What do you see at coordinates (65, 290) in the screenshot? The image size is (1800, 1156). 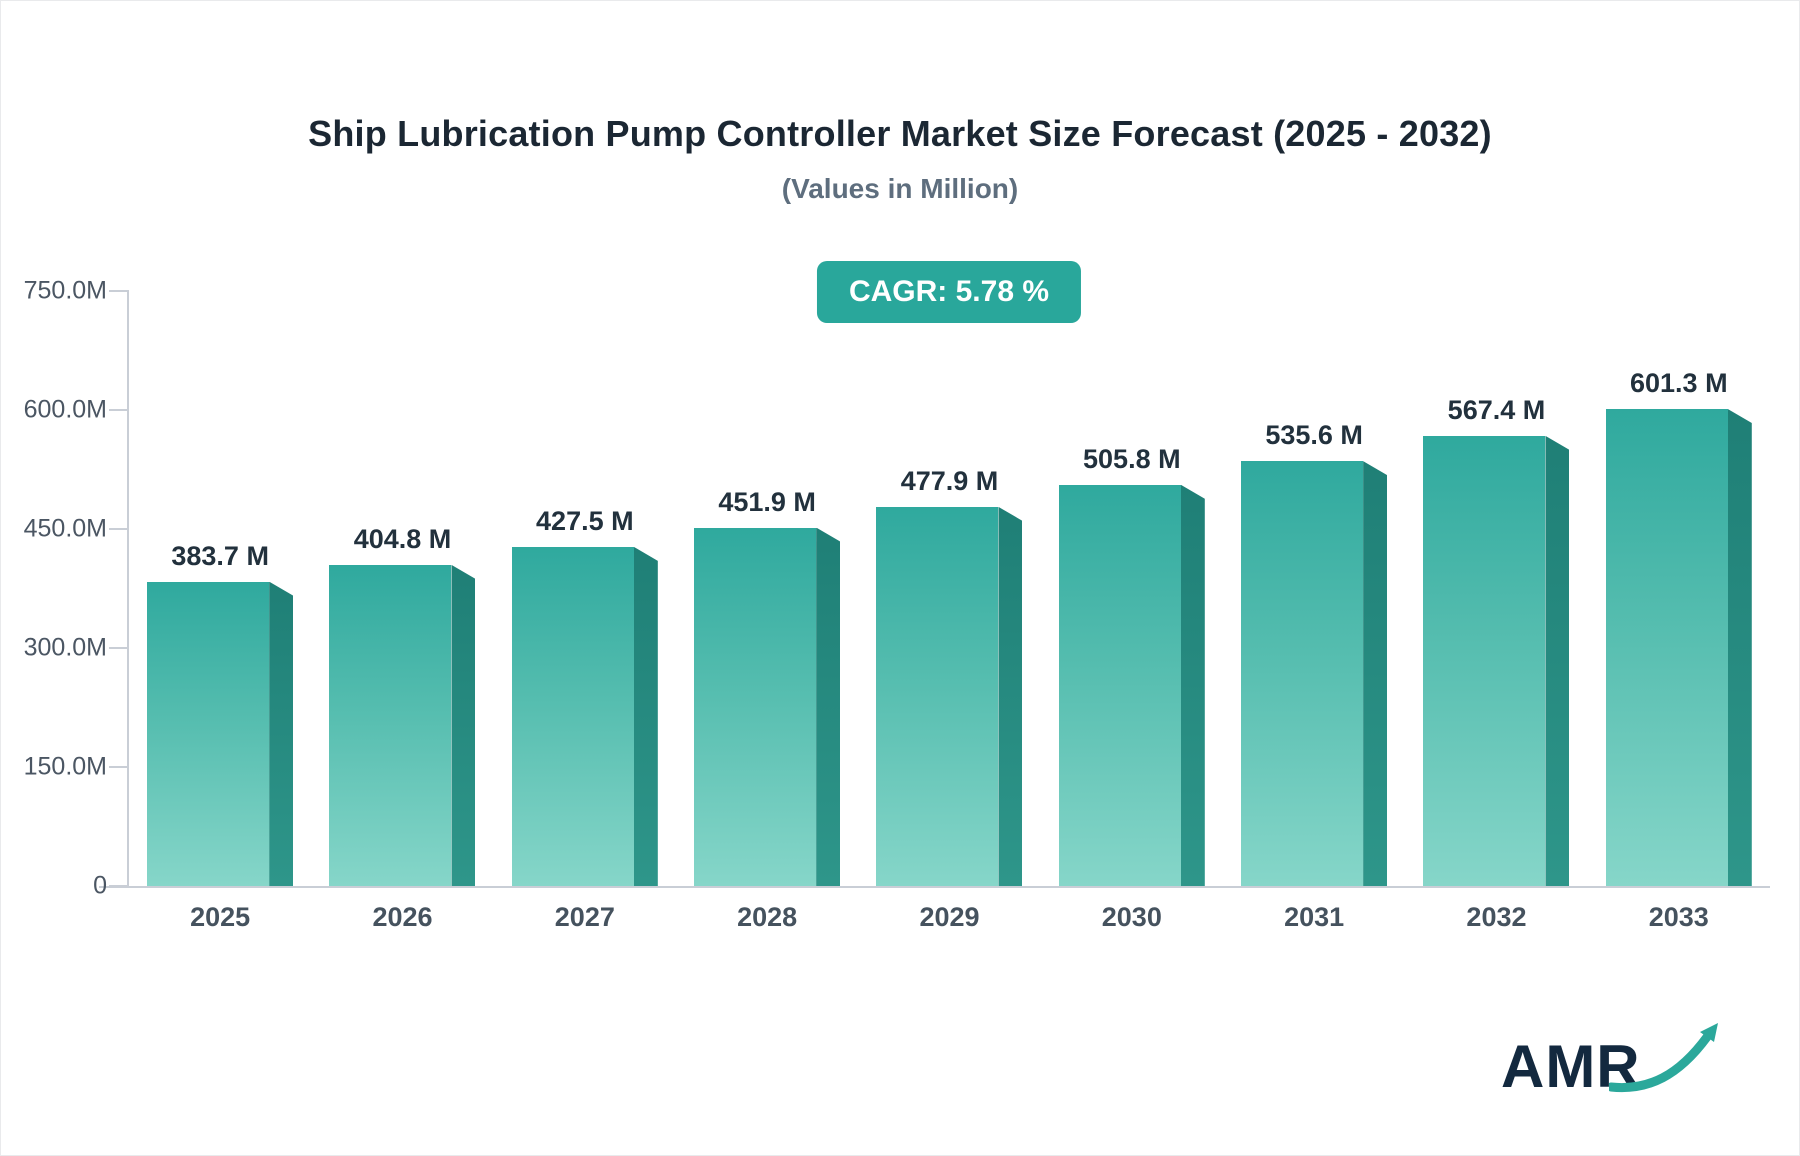 I see `y-tick-label: 750.0M` at bounding box center [65, 290].